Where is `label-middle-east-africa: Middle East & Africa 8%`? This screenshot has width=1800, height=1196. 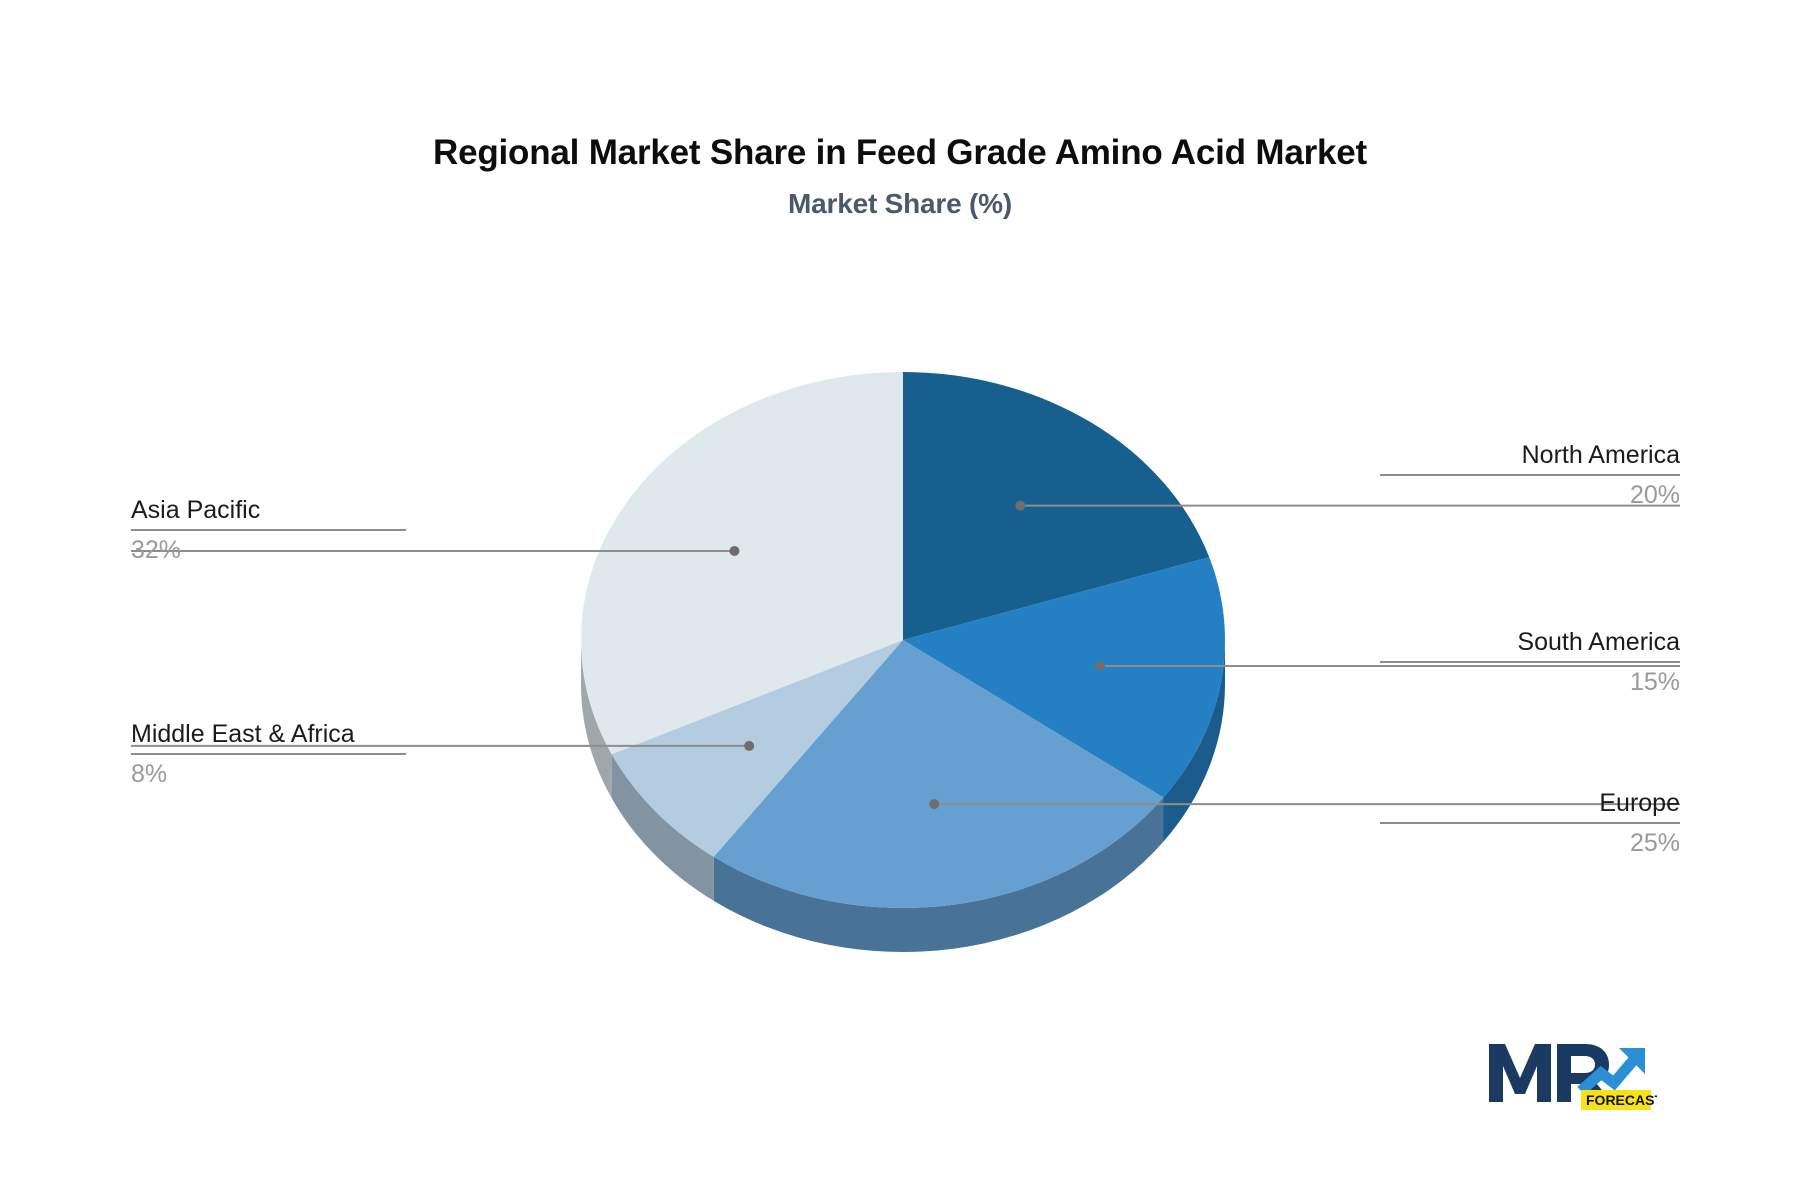 label-middle-east-africa: Middle East & Africa 8% is located at coordinates (268, 754).